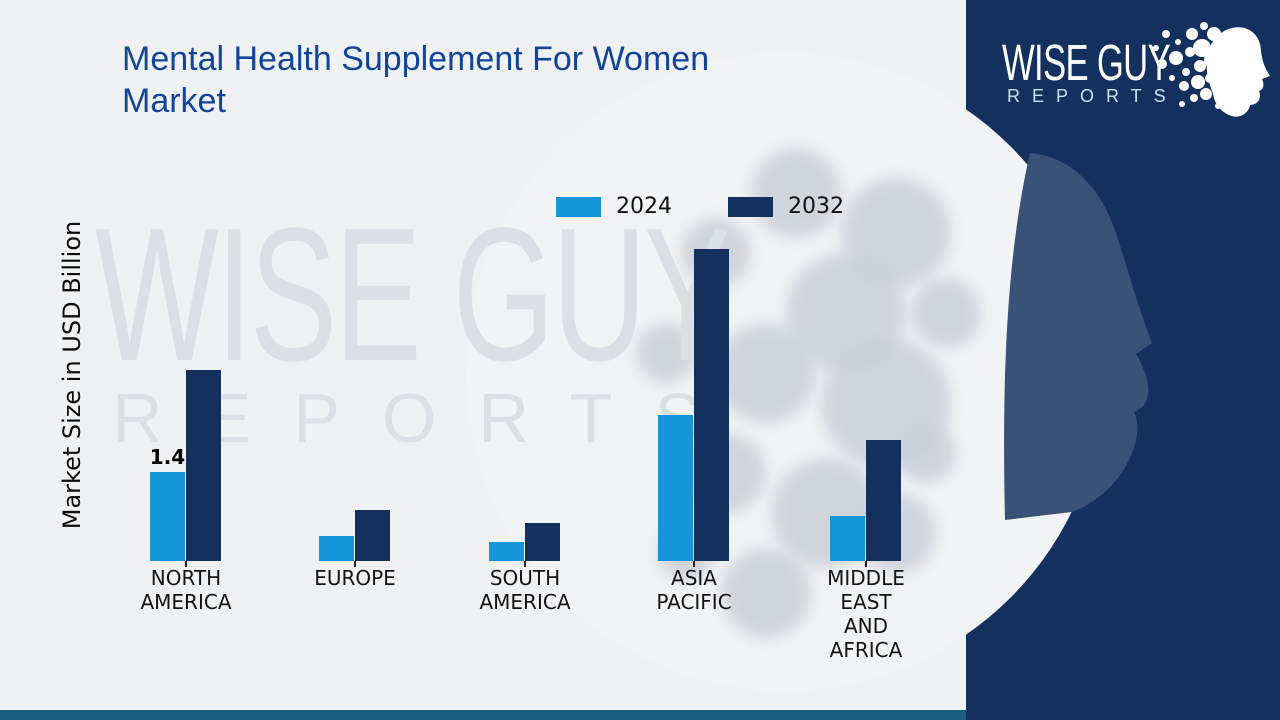 The height and width of the screenshot is (720, 1280). What do you see at coordinates (1211, 69) in the screenshot?
I see `brand-logo-head-icon` at bounding box center [1211, 69].